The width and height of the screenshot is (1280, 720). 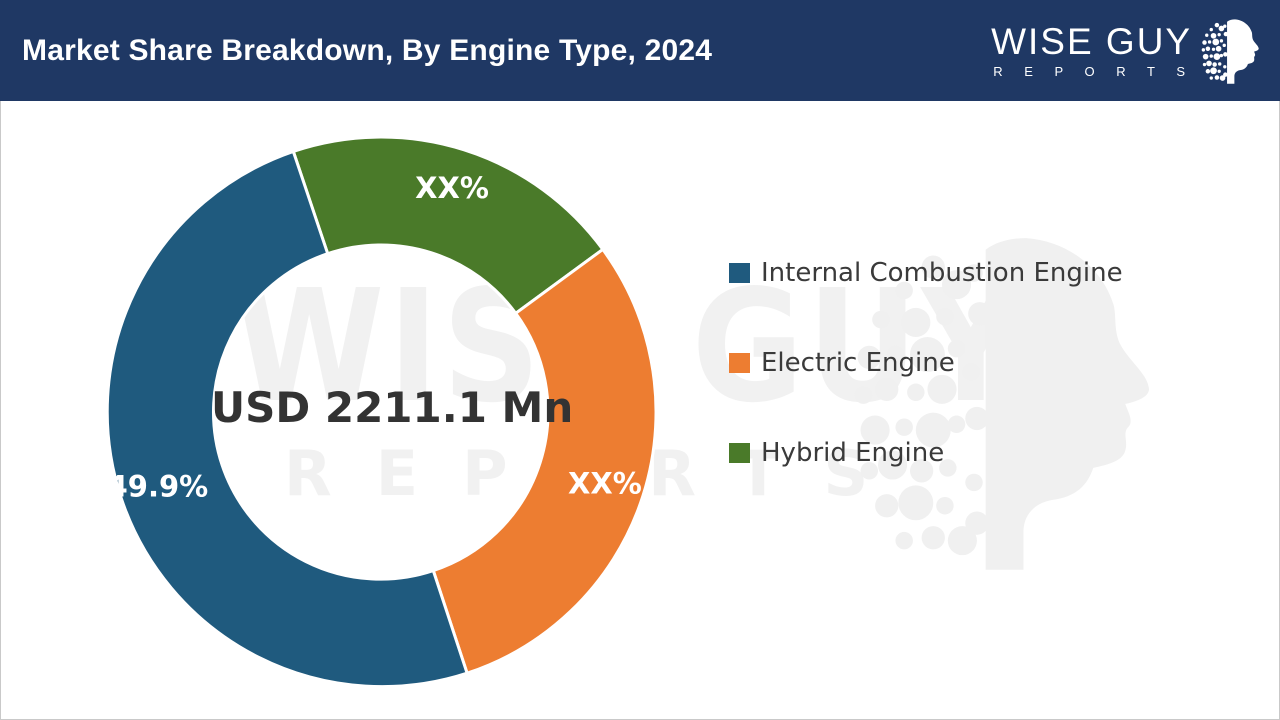 I want to click on logo-wordmark: WISE GUY, so click(x=1092, y=41).